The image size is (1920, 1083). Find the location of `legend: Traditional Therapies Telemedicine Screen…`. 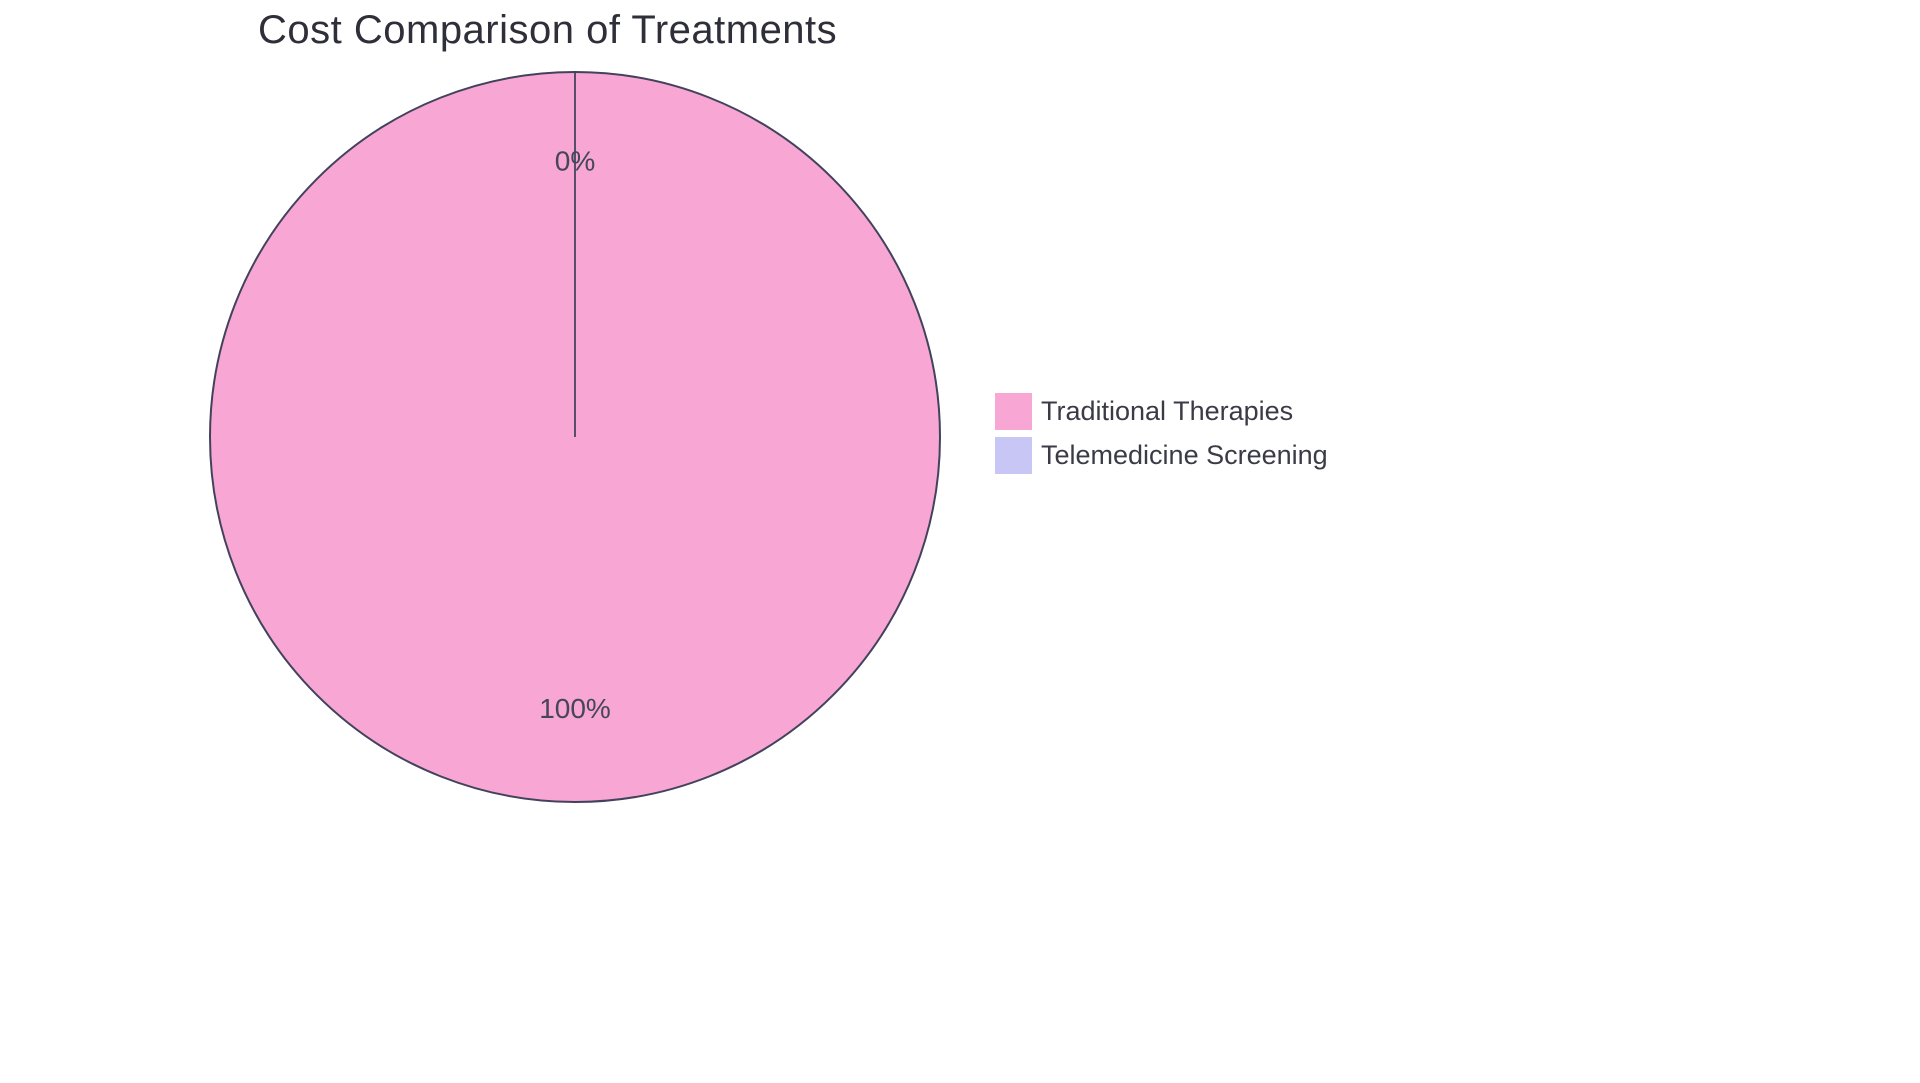

legend: Traditional Therapies Telemedicine Screen… is located at coordinates (1161, 437).